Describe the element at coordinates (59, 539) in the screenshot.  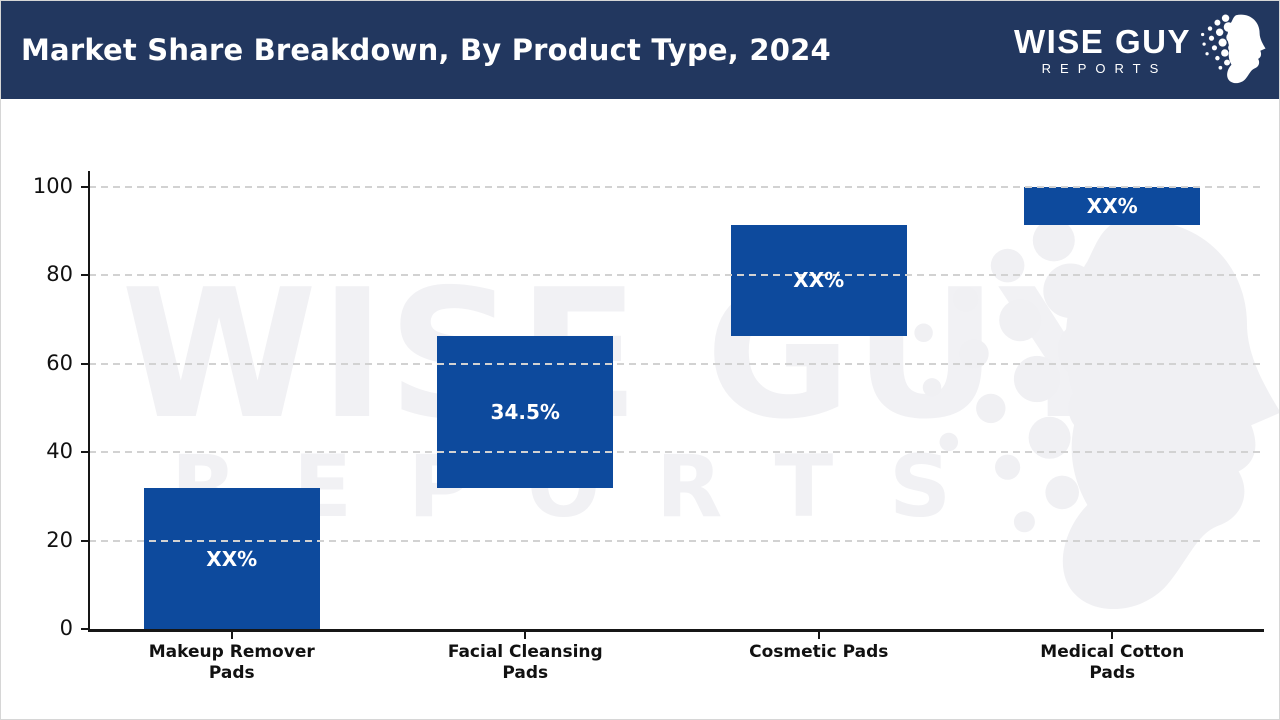
I see `y-tick-label: 20` at that location.